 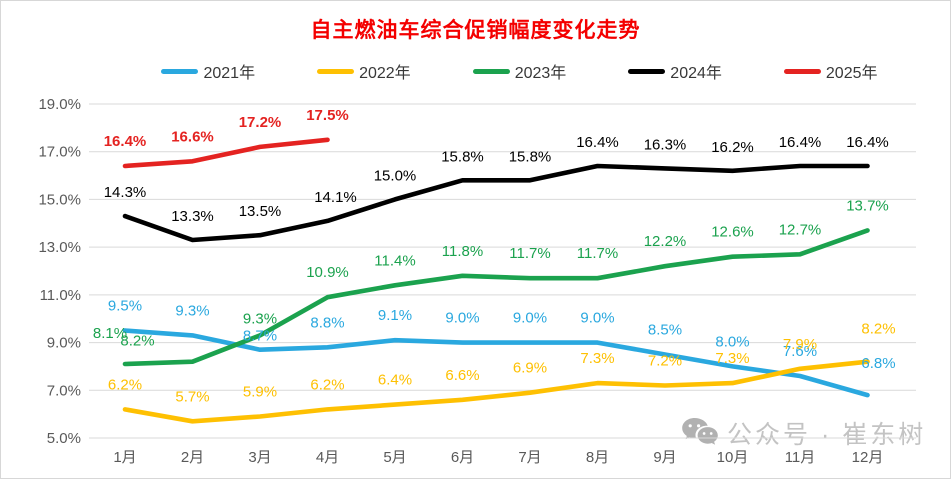 I want to click on data-label-2023年: 13.7%, so click(x=867, y=205).